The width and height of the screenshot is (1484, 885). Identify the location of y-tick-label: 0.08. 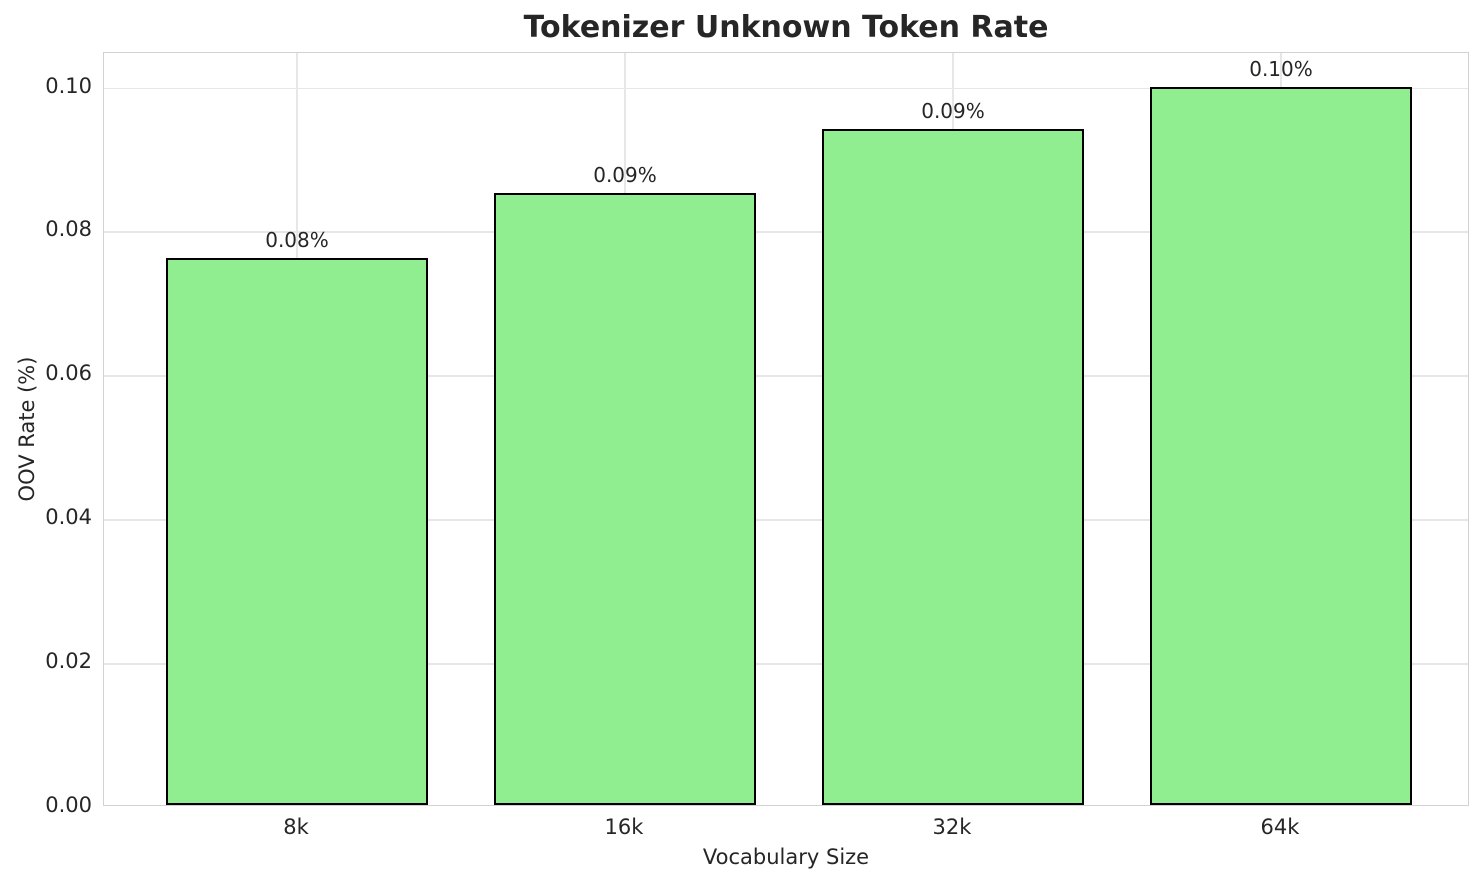
(68, 229).